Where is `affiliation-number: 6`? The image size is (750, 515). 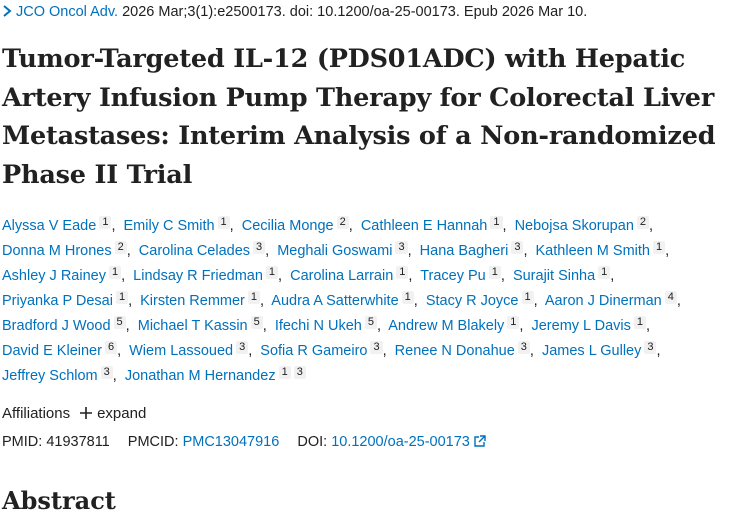 affiliation-number: 6 is located at coordinates (111, 347).